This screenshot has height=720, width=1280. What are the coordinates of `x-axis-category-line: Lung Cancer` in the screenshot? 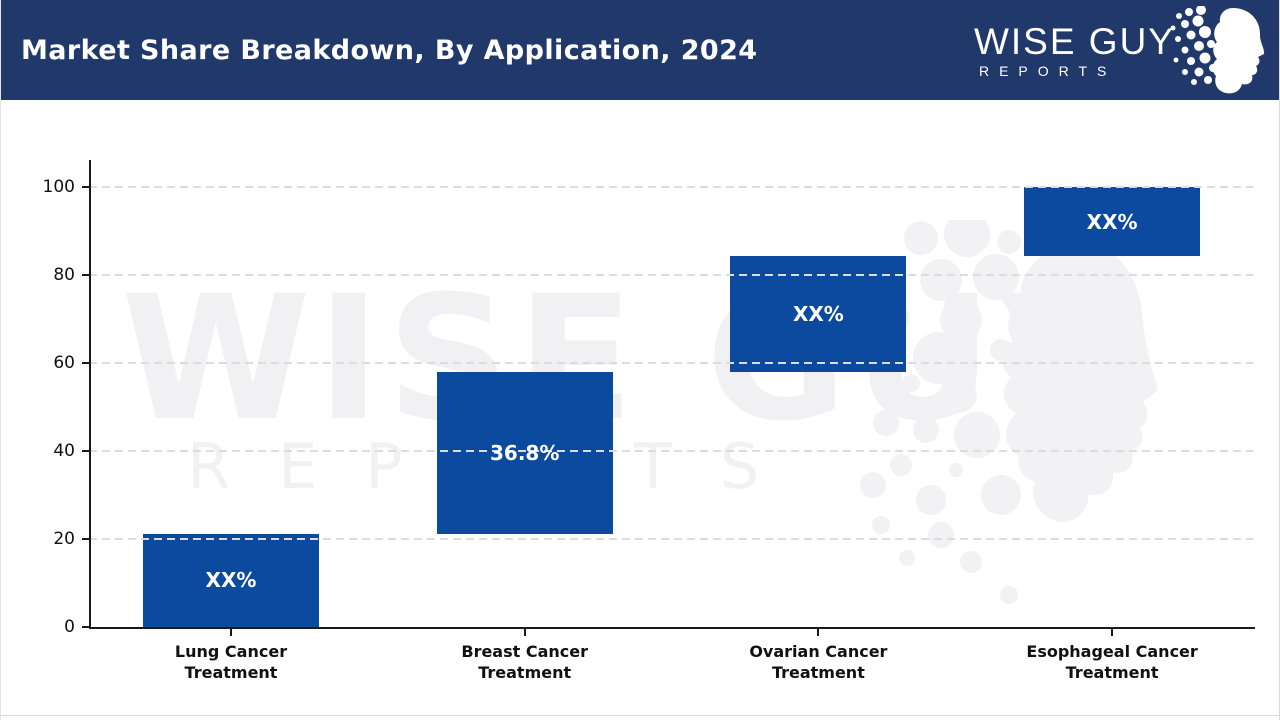 It's located at (231, 651).